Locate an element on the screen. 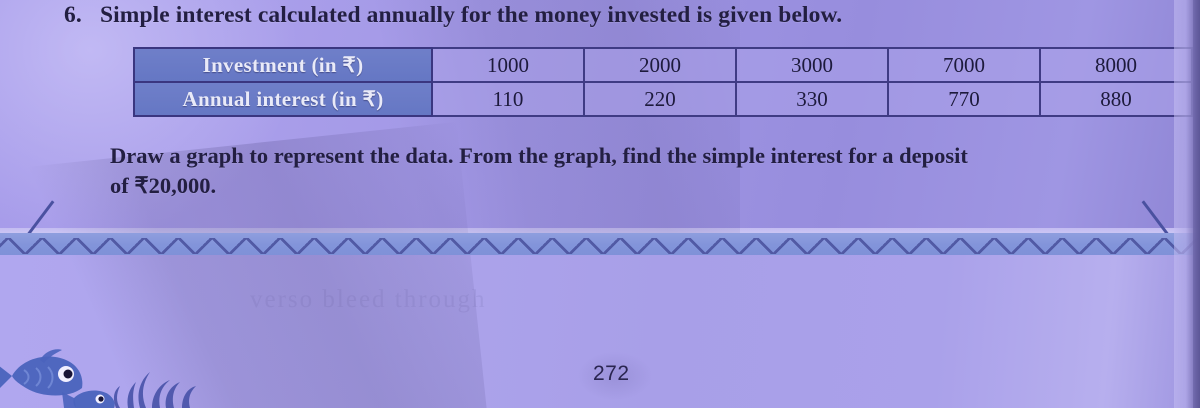 The width and height of the screenshot is (1200, 408). page-number: 272 is located at coordinates (611, 373).